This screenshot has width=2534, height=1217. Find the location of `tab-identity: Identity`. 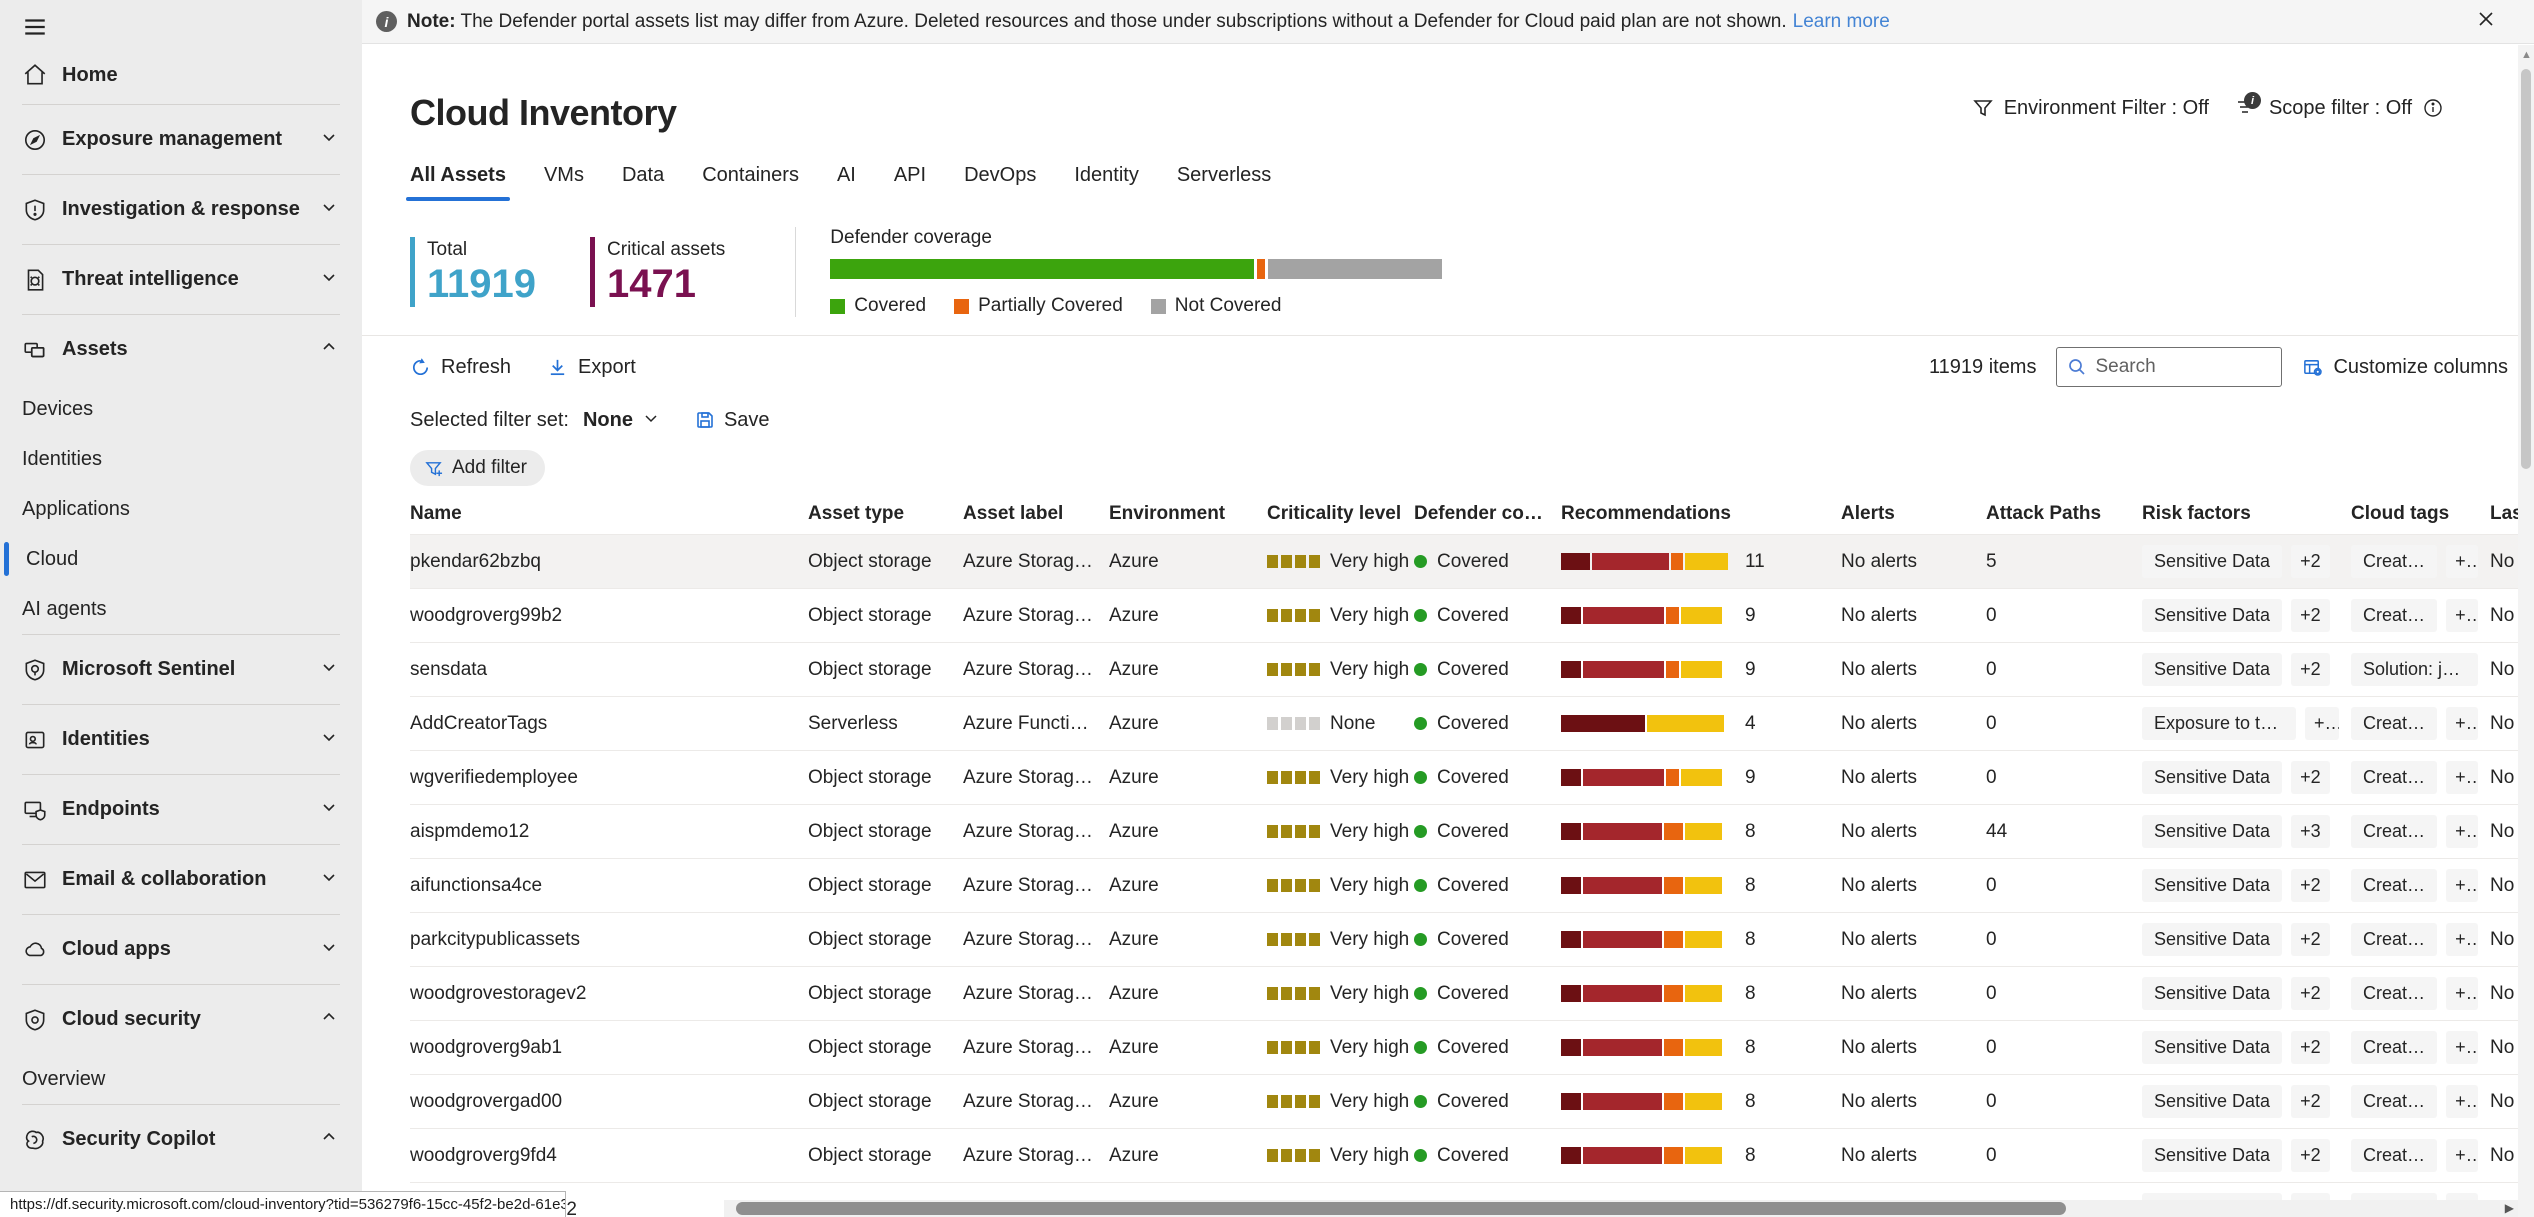

tab-identity: Identity is located at coordinates (1106, 175).